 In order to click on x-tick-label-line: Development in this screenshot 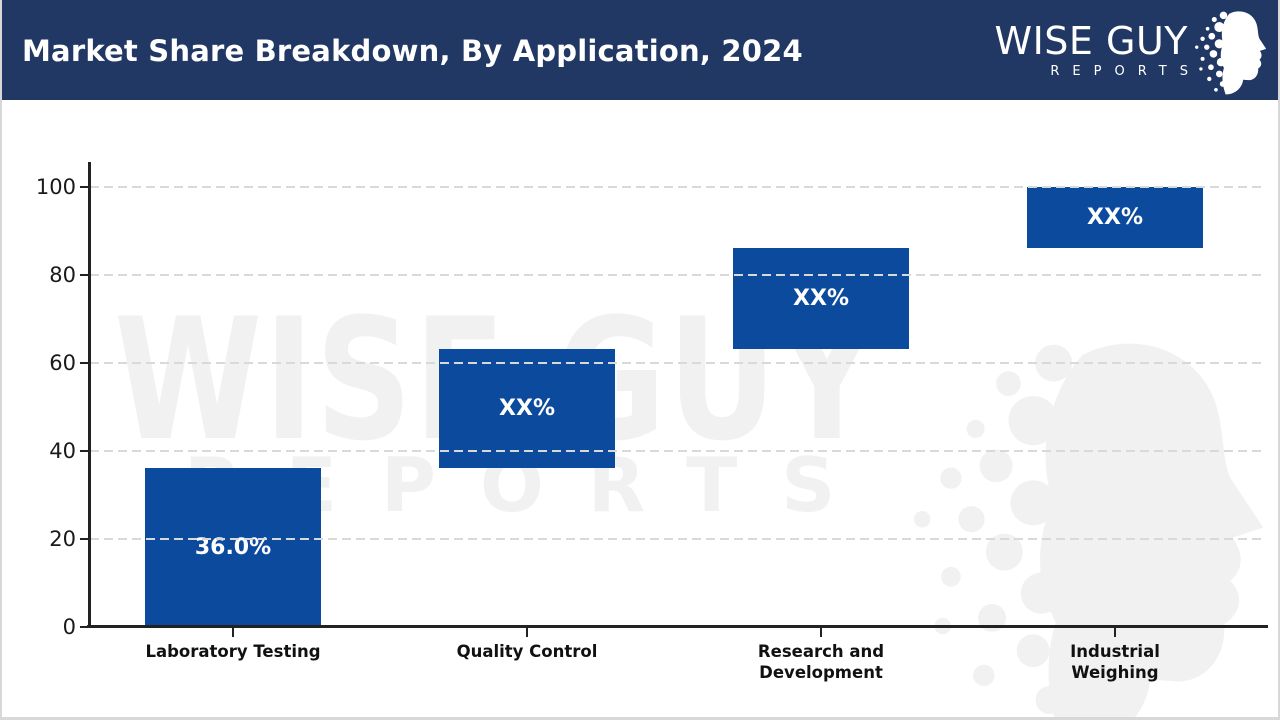, I will do `click(821, 672)`.